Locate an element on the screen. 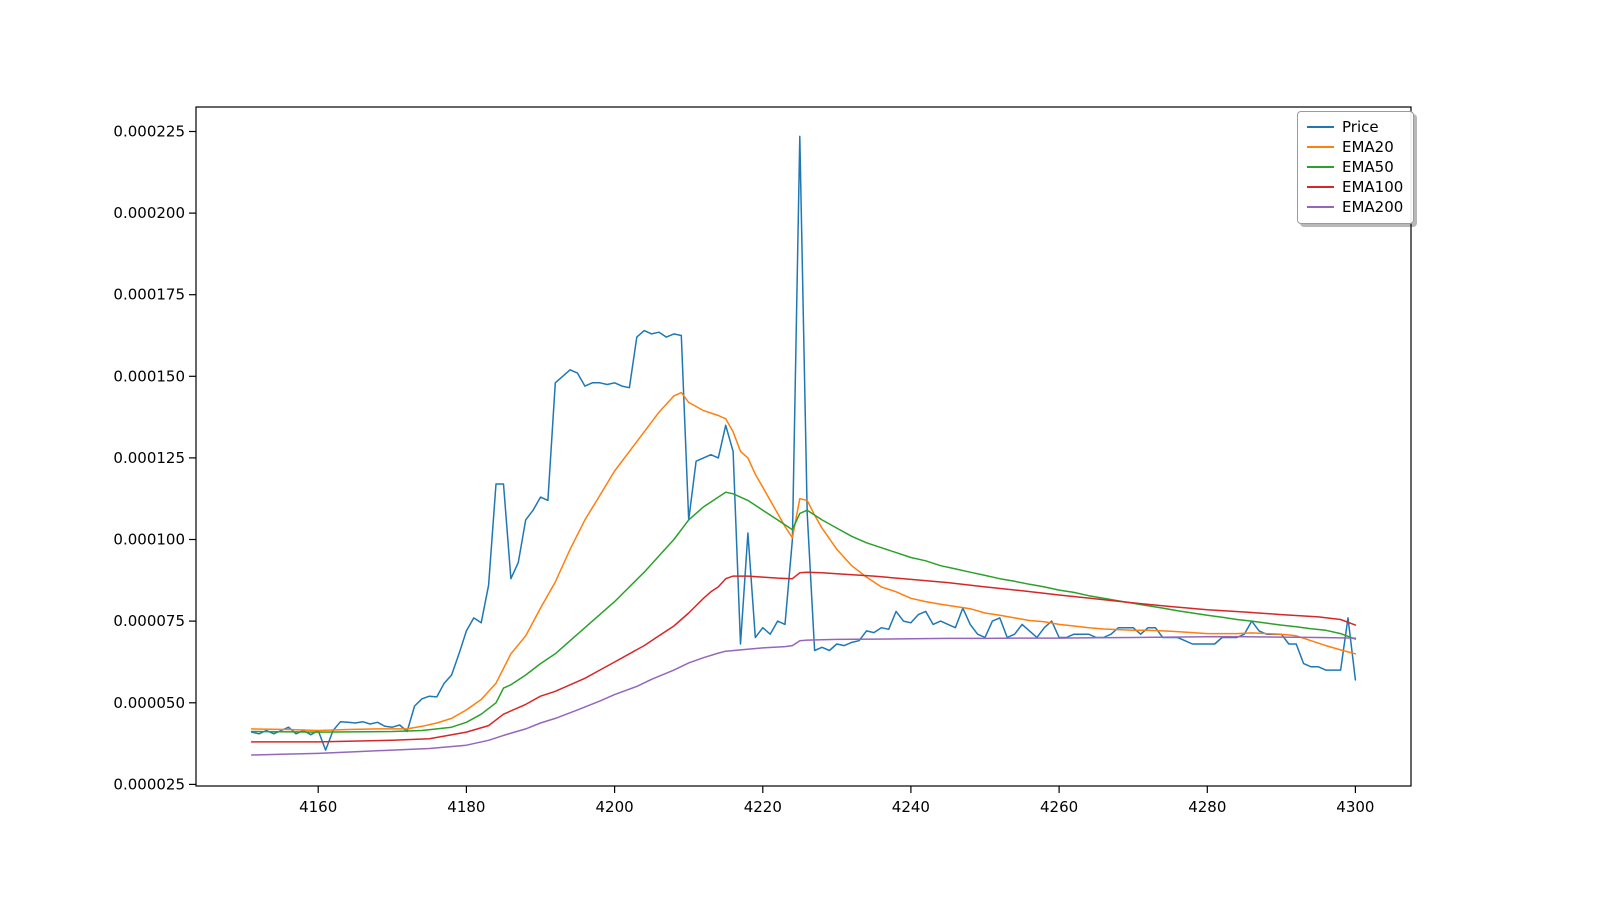 This screenshot has height=900, width=1600. svg-text: 4160 is located at coordinates (318, 807).